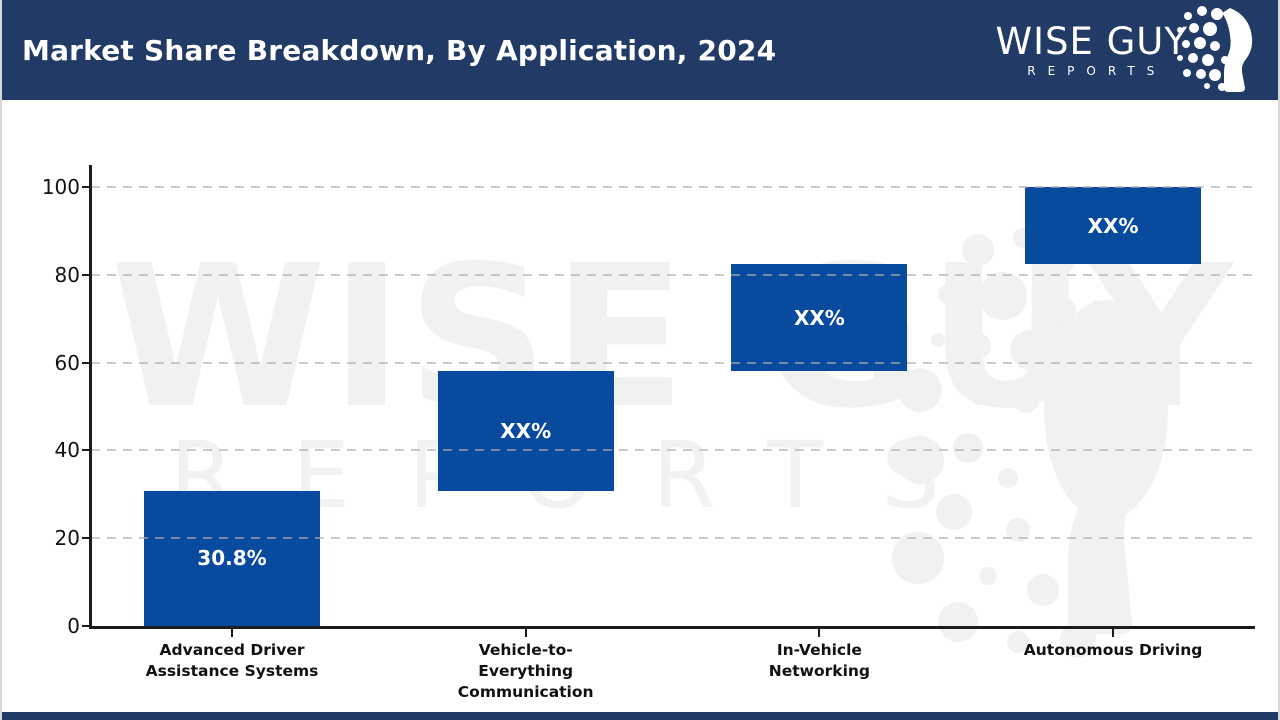  I want to click on wiseguy-logo: WISE GUY REPORTS, so click(1126, 49).